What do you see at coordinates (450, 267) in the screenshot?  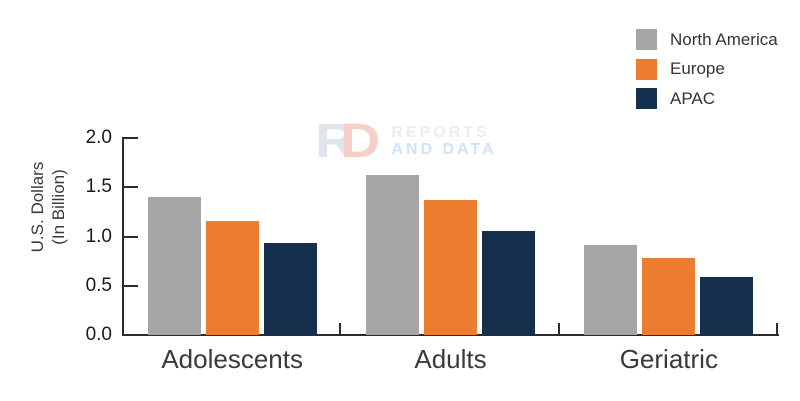 I see `bar-europe-adults` at bounding box center [450, 267].